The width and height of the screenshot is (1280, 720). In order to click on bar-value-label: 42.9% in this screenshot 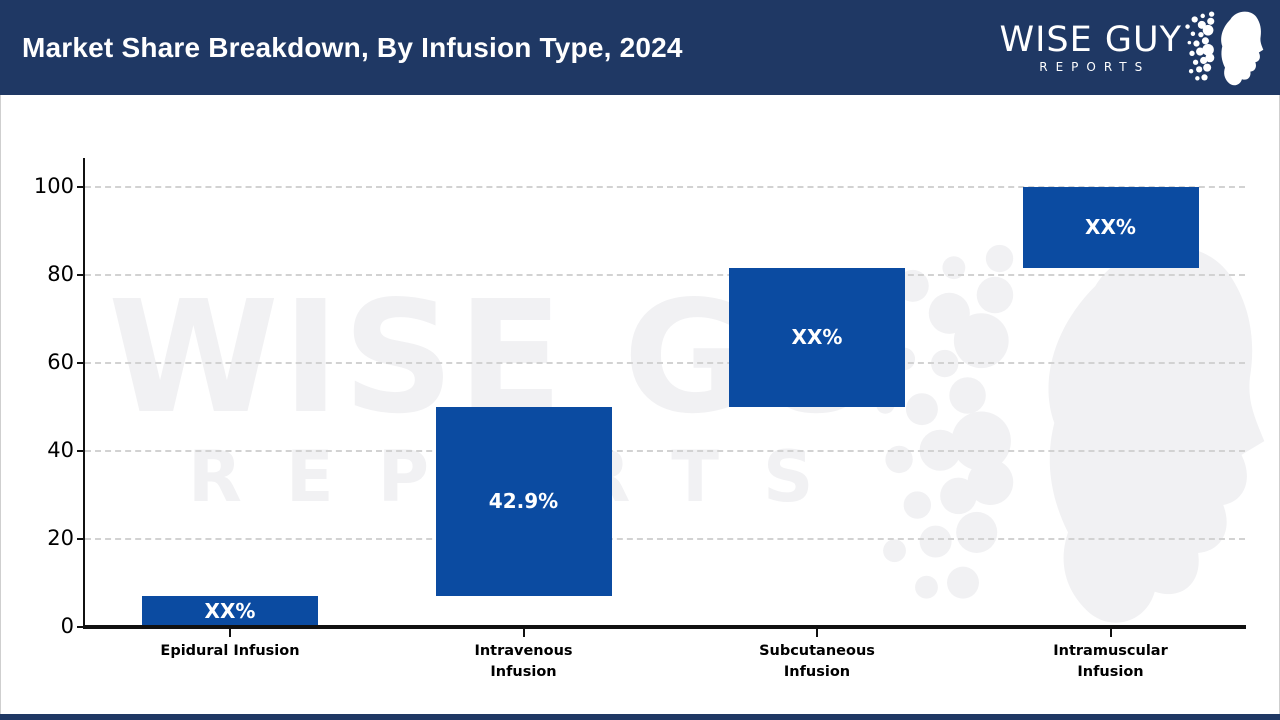, I will do `click(523, 501)`.